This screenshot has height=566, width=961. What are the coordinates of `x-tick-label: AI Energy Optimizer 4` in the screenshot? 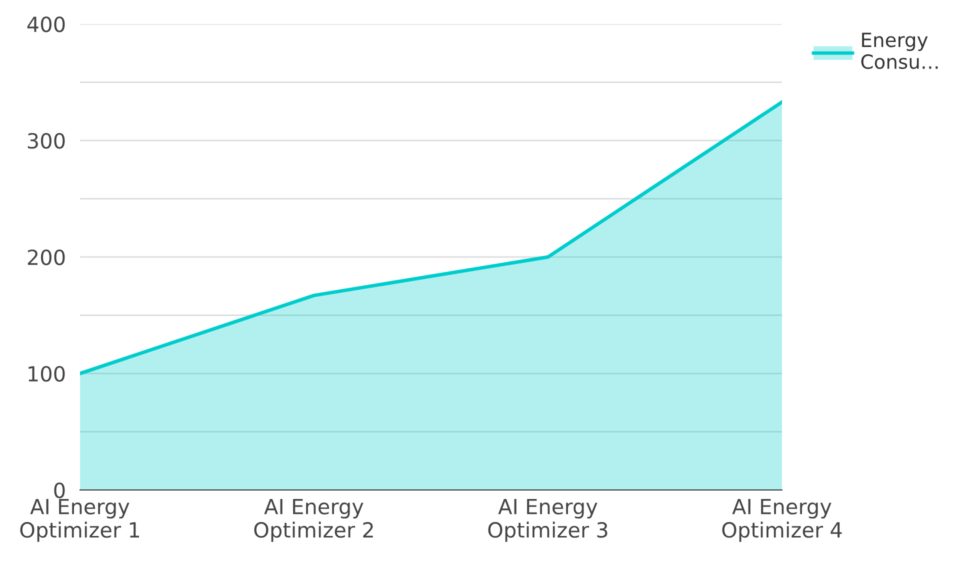 It's located at (782, 520).